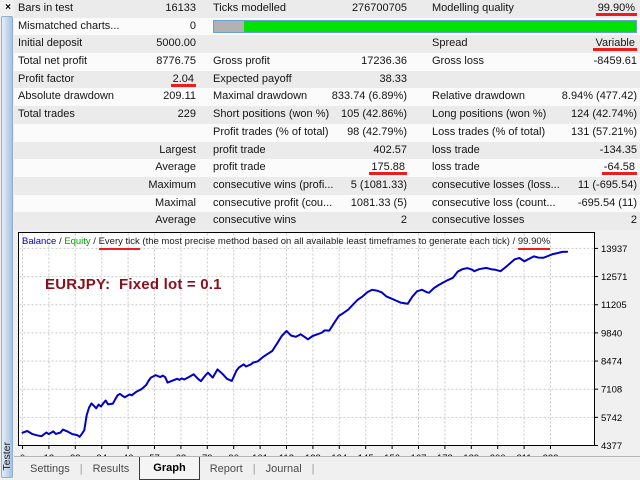 Image resolution: width=640 pixels, height=480 pixels. I want to click on cell-c1l: Total net profit, so click(53, 61).